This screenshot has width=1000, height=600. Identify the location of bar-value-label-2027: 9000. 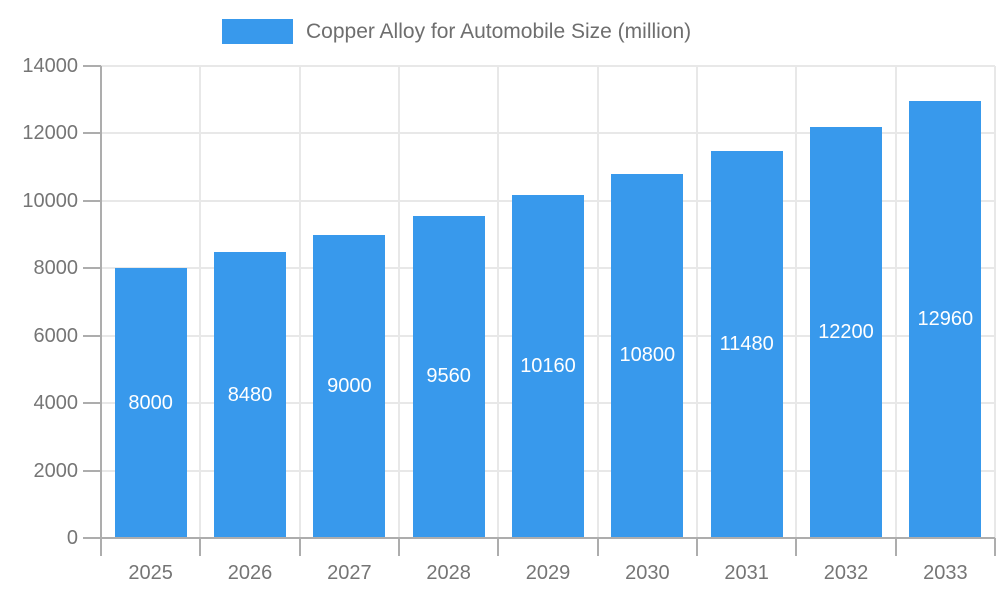
(349, 385).